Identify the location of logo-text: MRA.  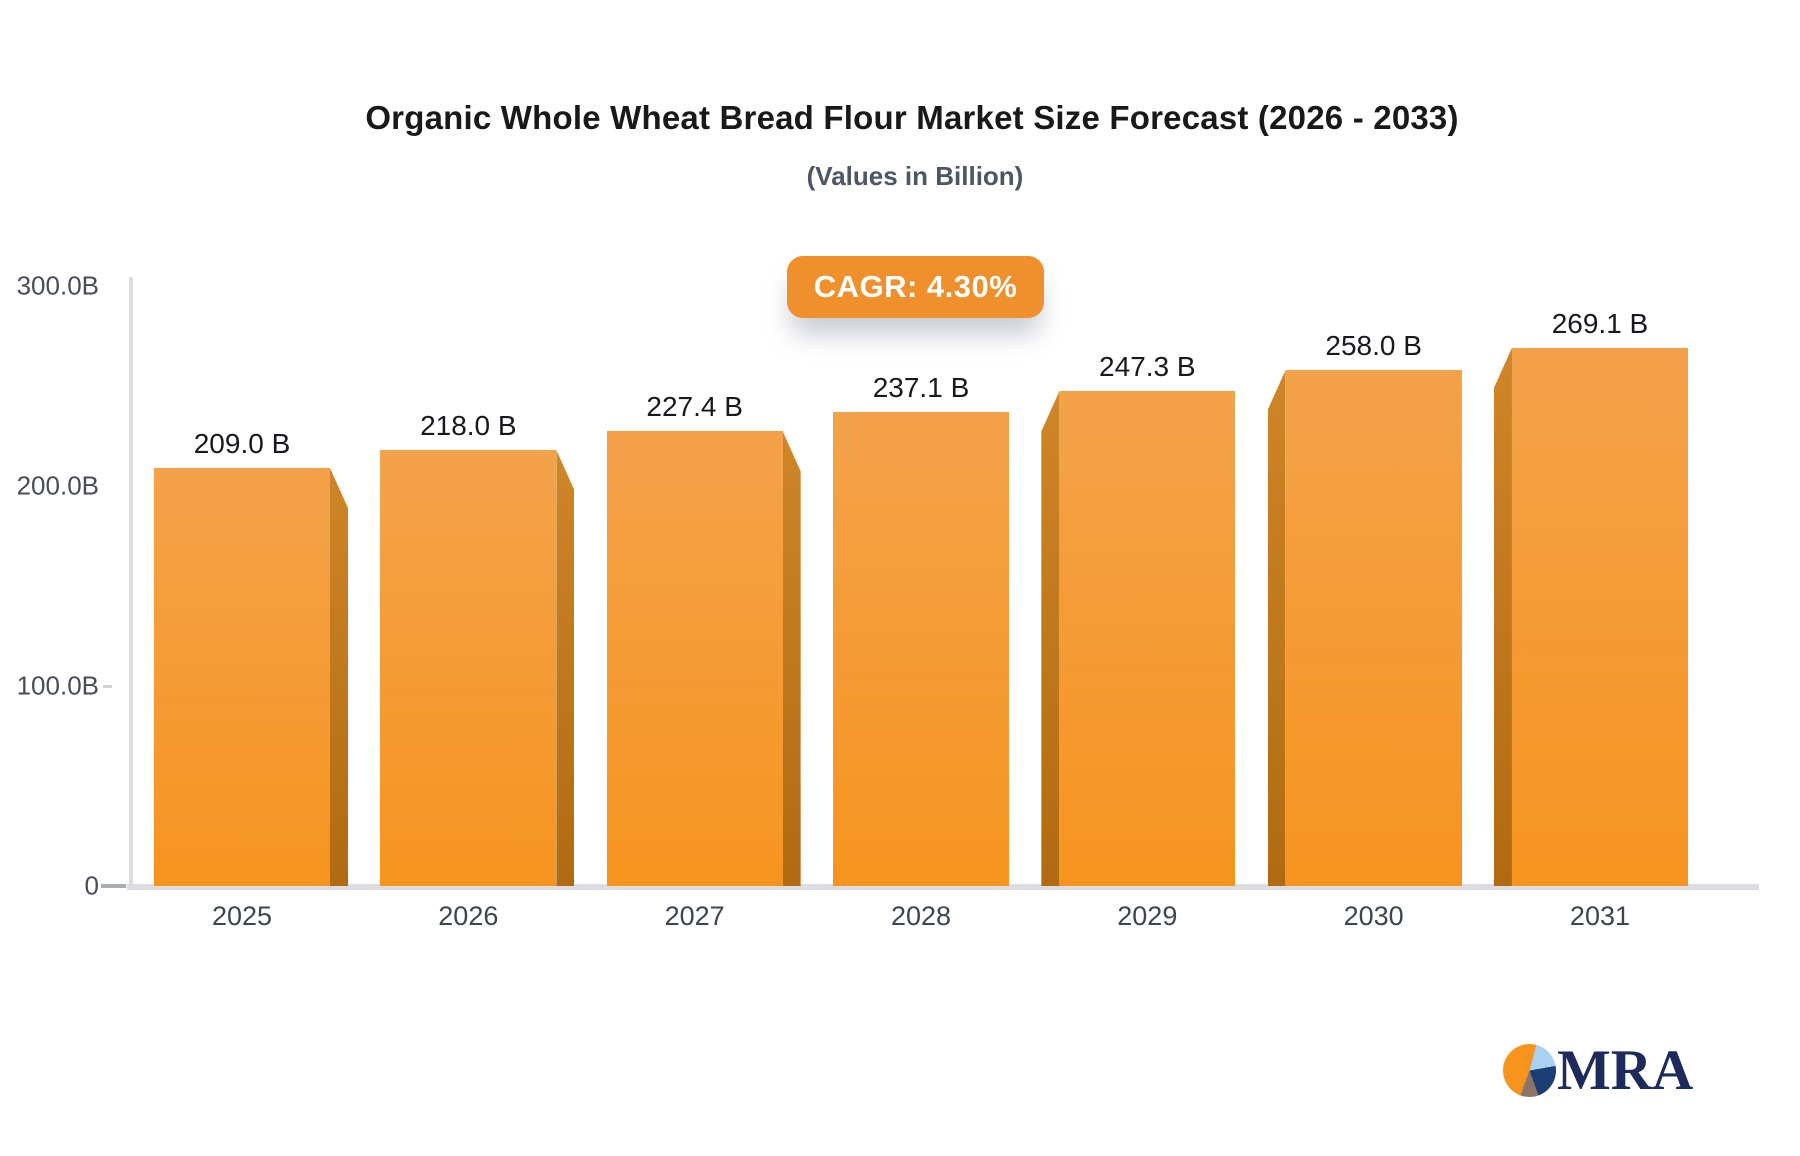
(1625, 1070).